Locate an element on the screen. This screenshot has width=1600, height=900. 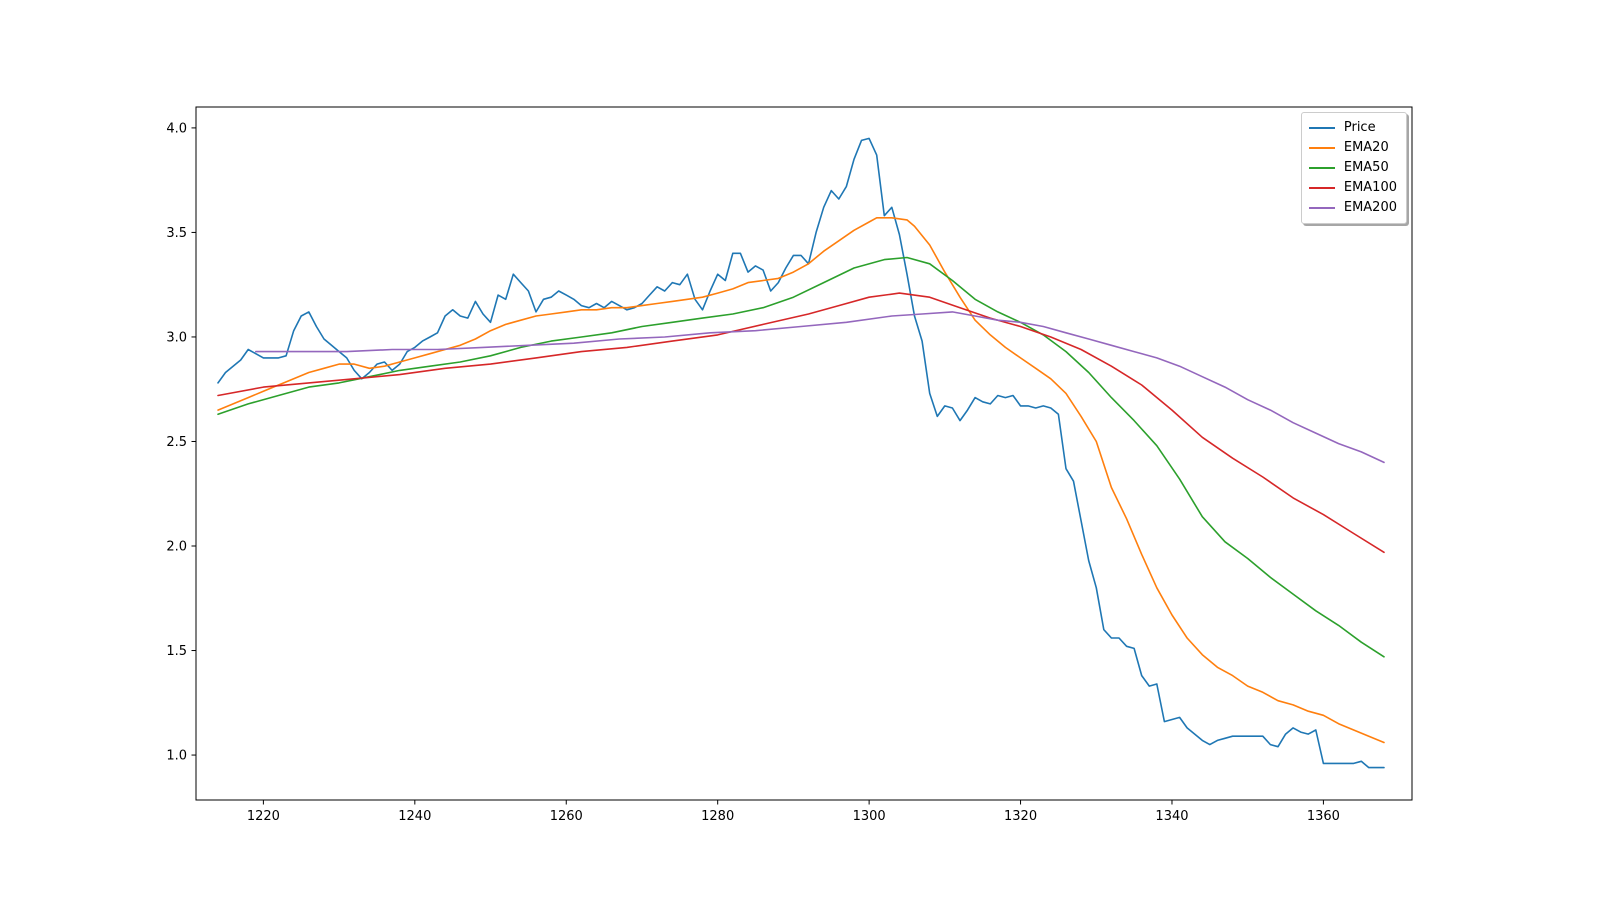
y-tick-label: 2.0 is located at coordinates (176, 547).